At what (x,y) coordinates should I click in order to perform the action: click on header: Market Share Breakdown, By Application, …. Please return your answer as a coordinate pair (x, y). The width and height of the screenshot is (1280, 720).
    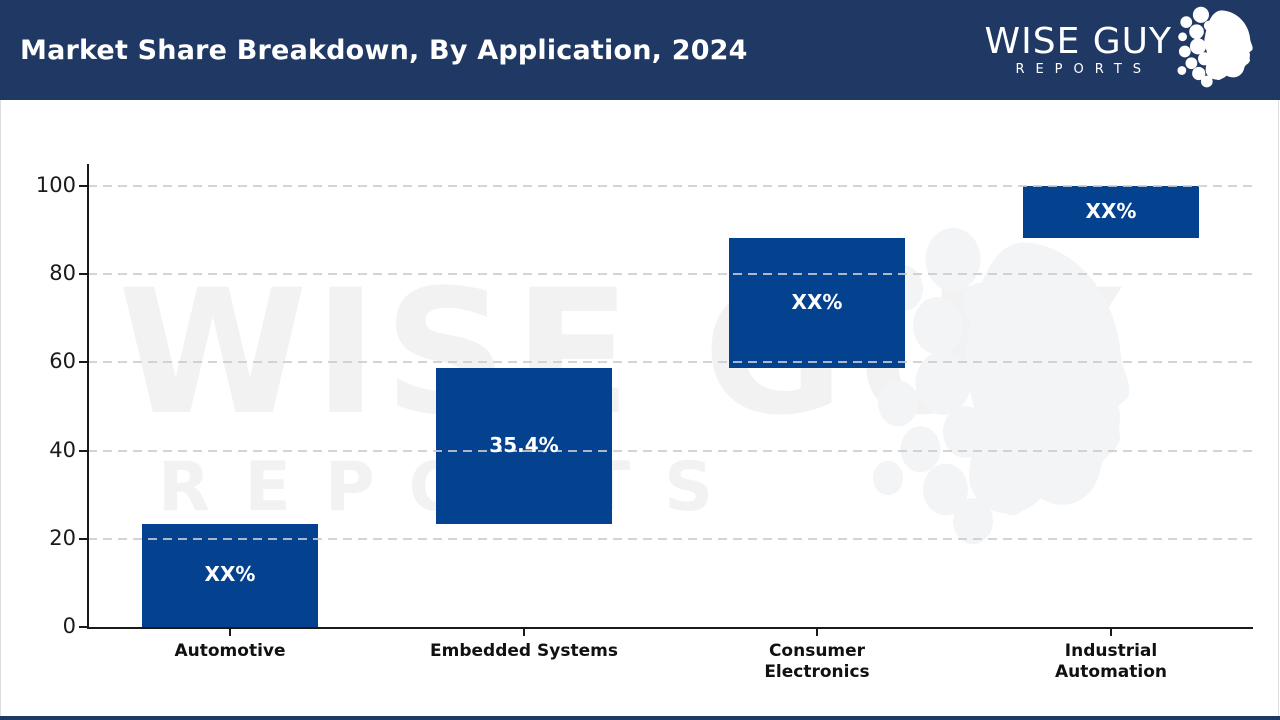
    Looking at the image, I should click on (640, 50).